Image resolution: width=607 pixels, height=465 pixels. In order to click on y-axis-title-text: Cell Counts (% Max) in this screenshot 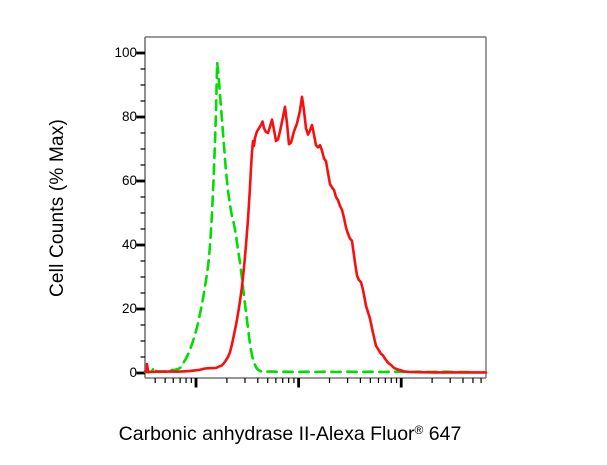, I will do `click(58, 207)`.